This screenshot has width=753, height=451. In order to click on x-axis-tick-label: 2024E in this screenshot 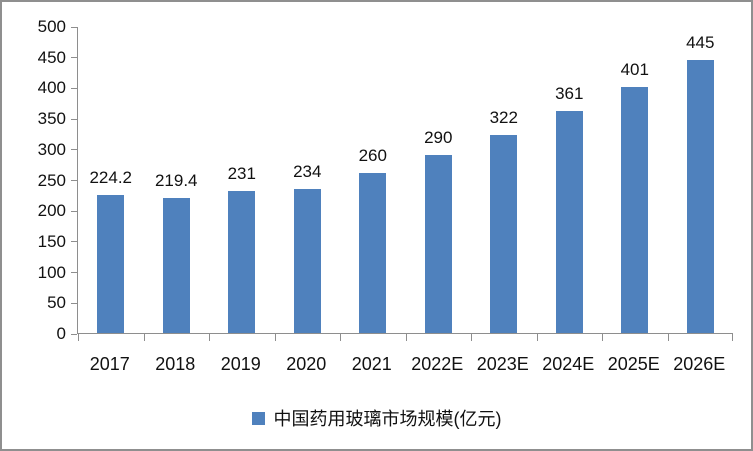, I will do `click(568, 364)`.